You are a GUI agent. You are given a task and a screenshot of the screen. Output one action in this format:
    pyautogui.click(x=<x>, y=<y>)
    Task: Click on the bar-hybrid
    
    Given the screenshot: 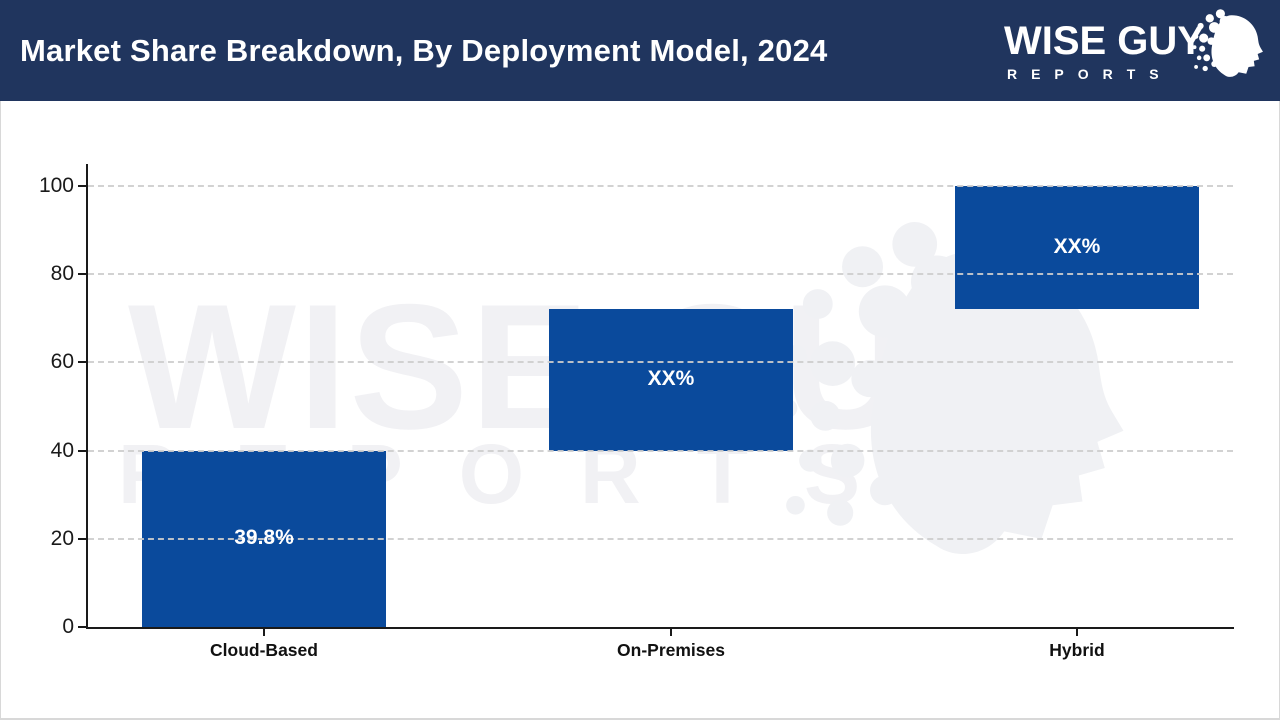 What is the action you would take?
    pyautogui.click(x=1077, y=248)
    